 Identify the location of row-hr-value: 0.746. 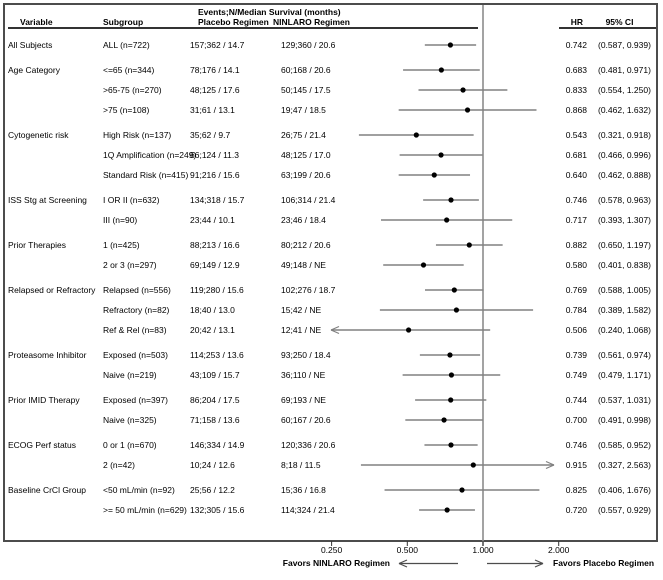
(576, 445).